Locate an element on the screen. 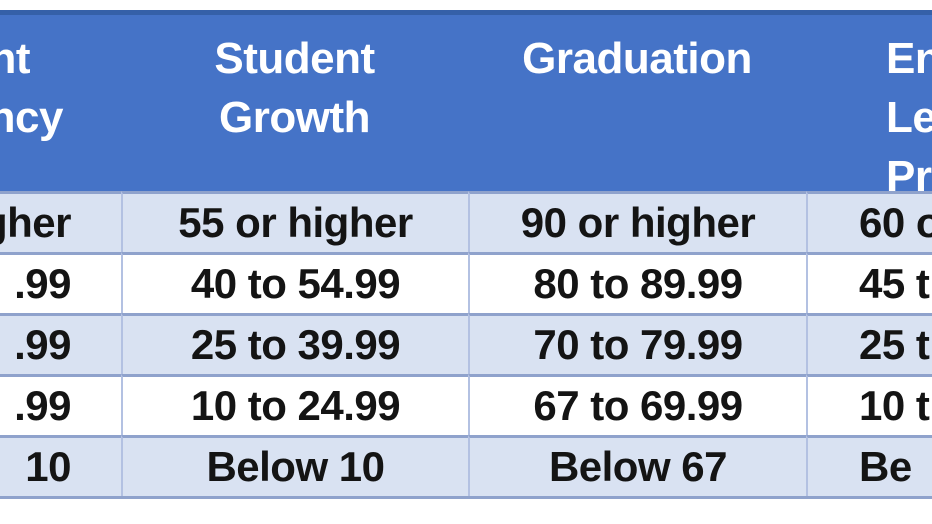  cell-row4-col4: 10 t is located at coordinates (869, 404).